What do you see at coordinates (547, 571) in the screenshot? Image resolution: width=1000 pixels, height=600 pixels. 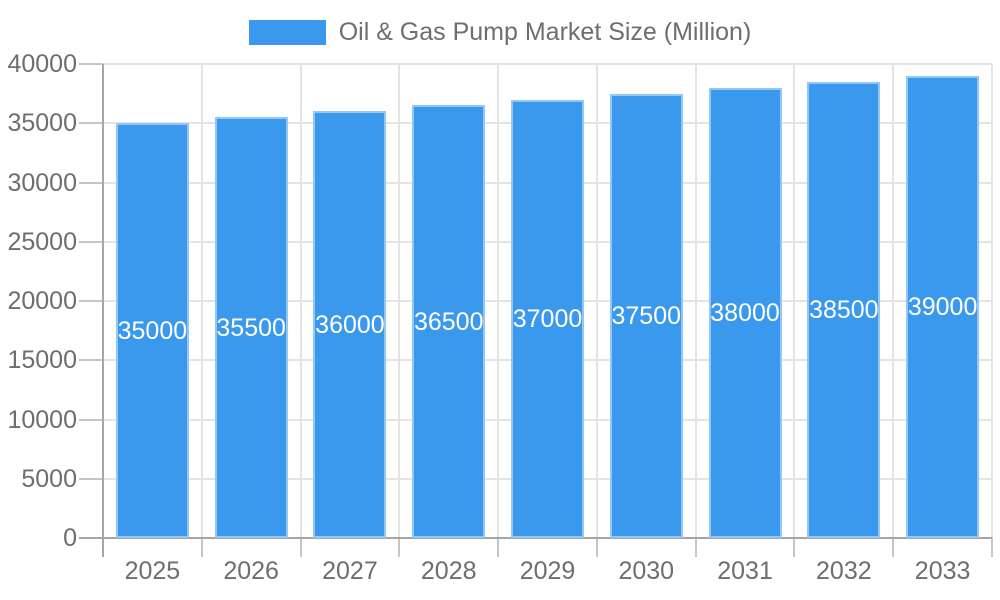 I see `x-tick-label: 2029` at bounding box center [547, 571].